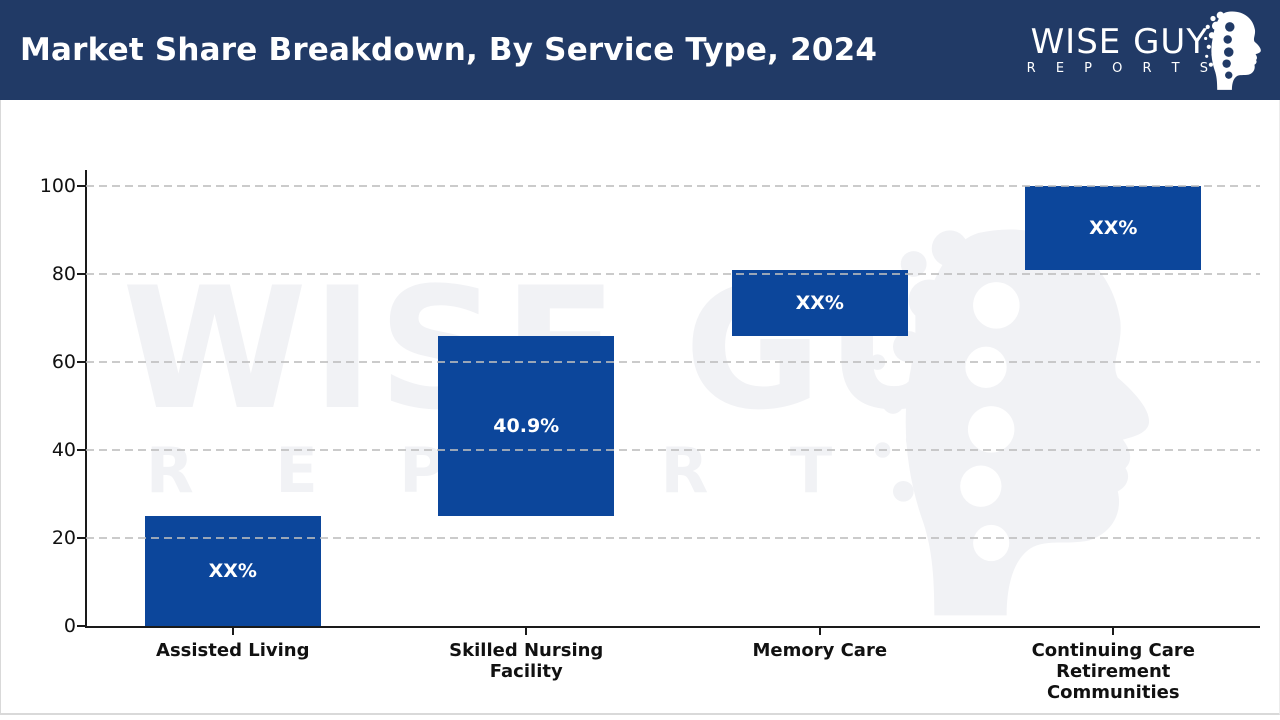 This screenshot has height=720, width=1280. I want to click on logo-brand-text: WISE GUY, so click(1119, 42).